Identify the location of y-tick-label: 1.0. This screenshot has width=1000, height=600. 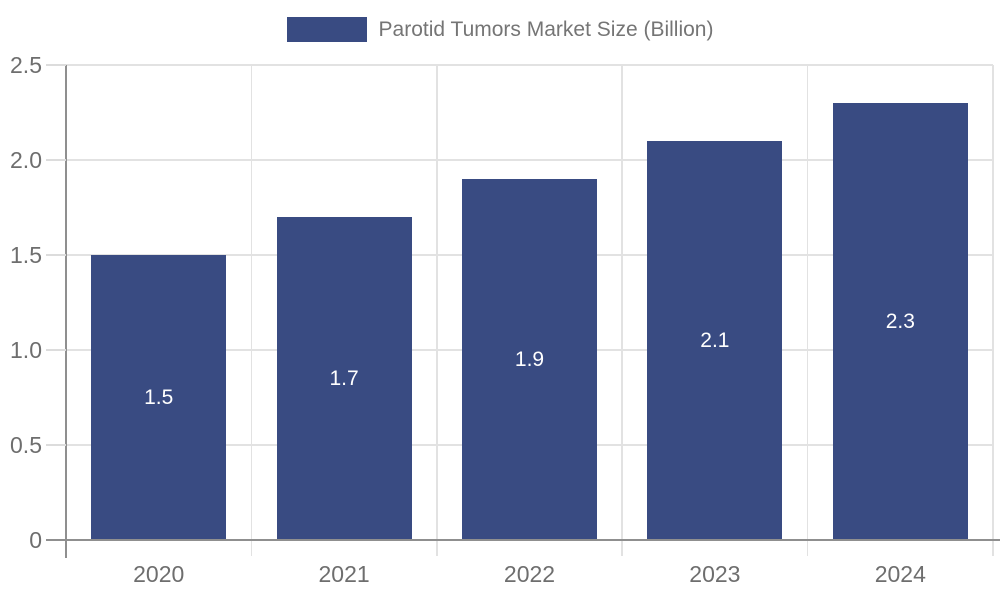
(26, 350).